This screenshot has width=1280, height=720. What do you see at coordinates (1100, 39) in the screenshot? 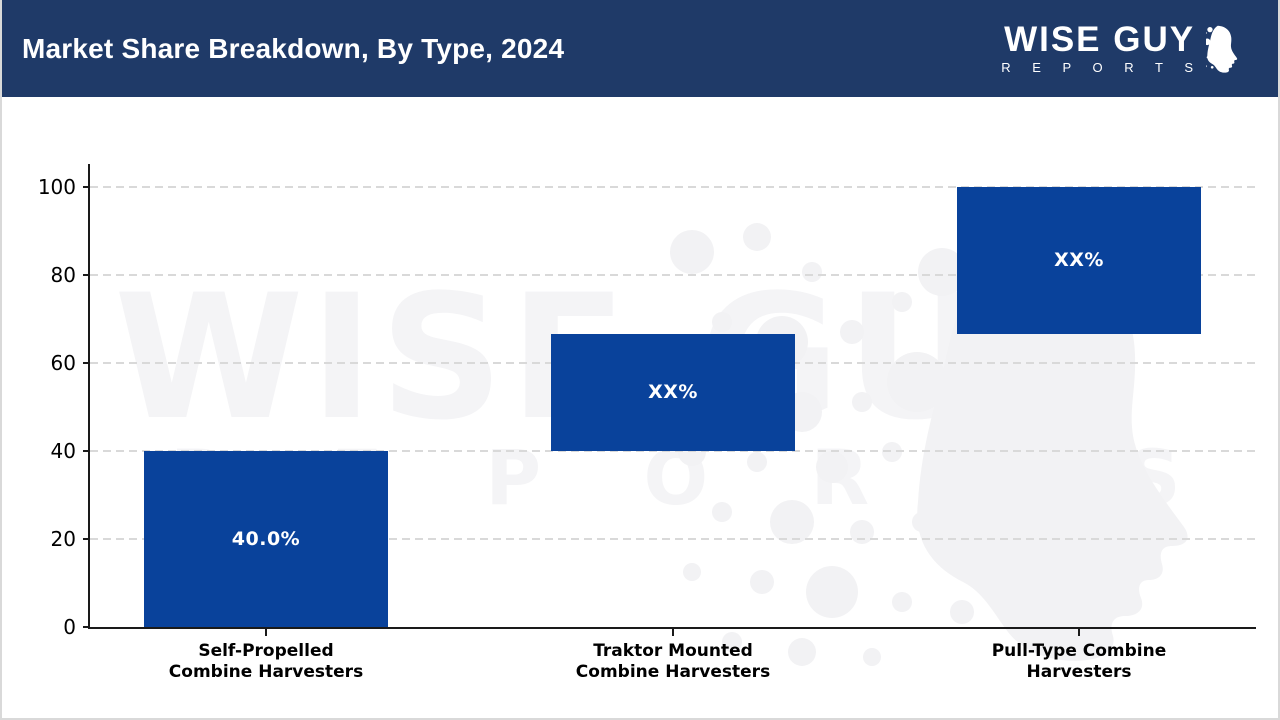
I see `brand-name: WISE GUY` at bounding box center [1100, 39].